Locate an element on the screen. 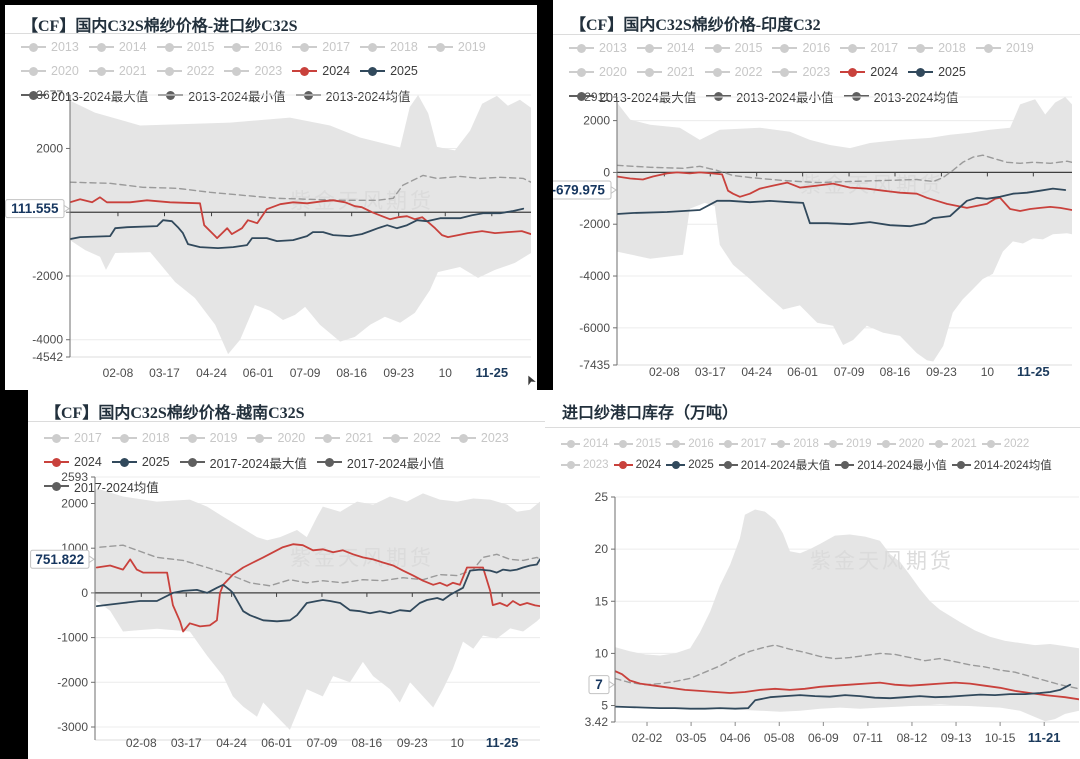 This screenshot has width=1080, height=759. legend-label: 2019 is located at coordinates (223, 438).